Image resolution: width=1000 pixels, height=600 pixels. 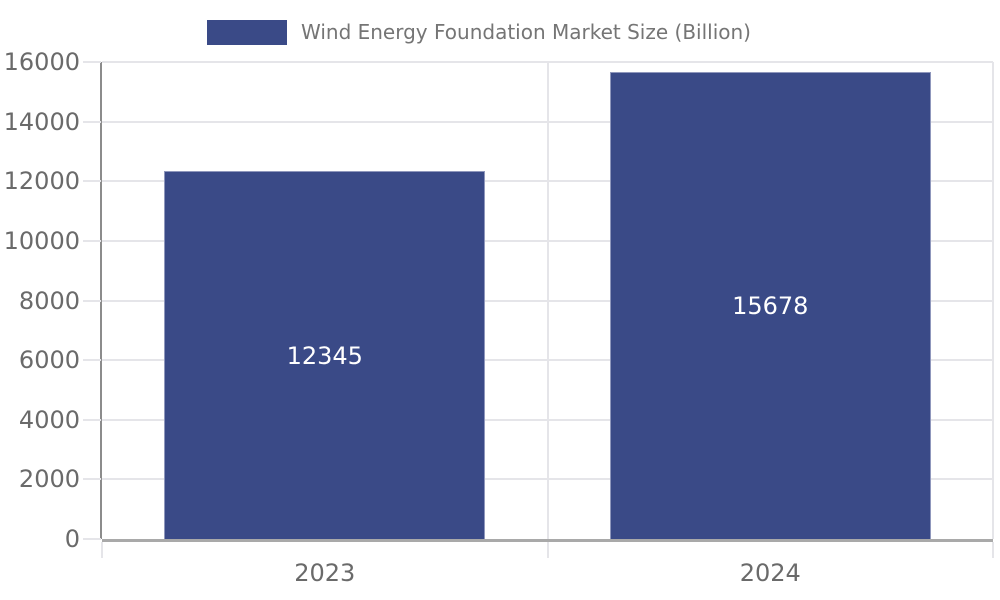 I want to click on x-axis-line, so click(x=547, y=540).